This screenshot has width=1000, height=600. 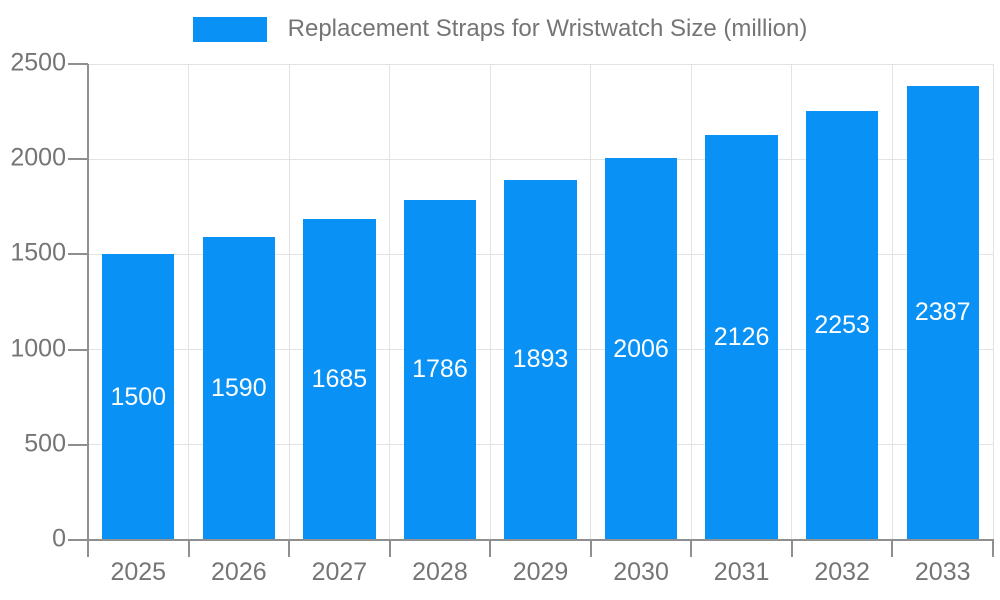 What do you see at coordinates (540, 572) in the screenshot?
I see `x-tick-label: 2029` at bounding box center [540, 572].